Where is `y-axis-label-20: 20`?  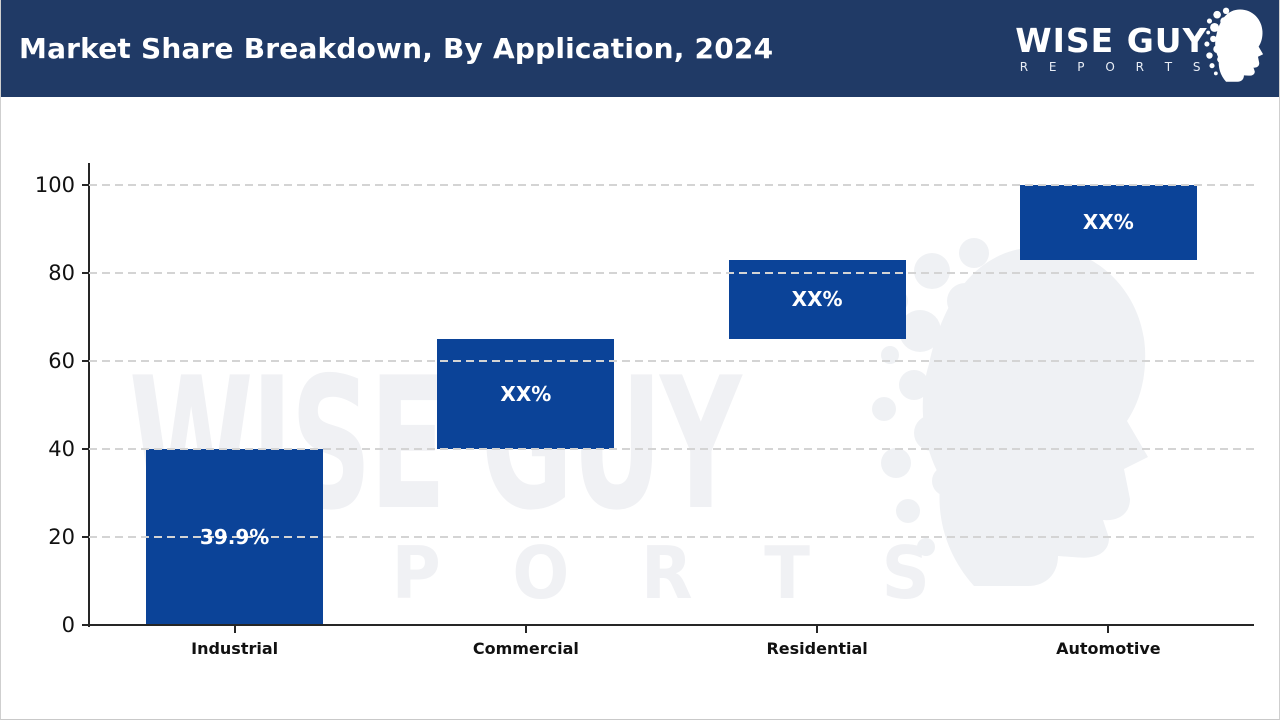 y-axis-label-20: 20 is located at coordinates (61, 537).